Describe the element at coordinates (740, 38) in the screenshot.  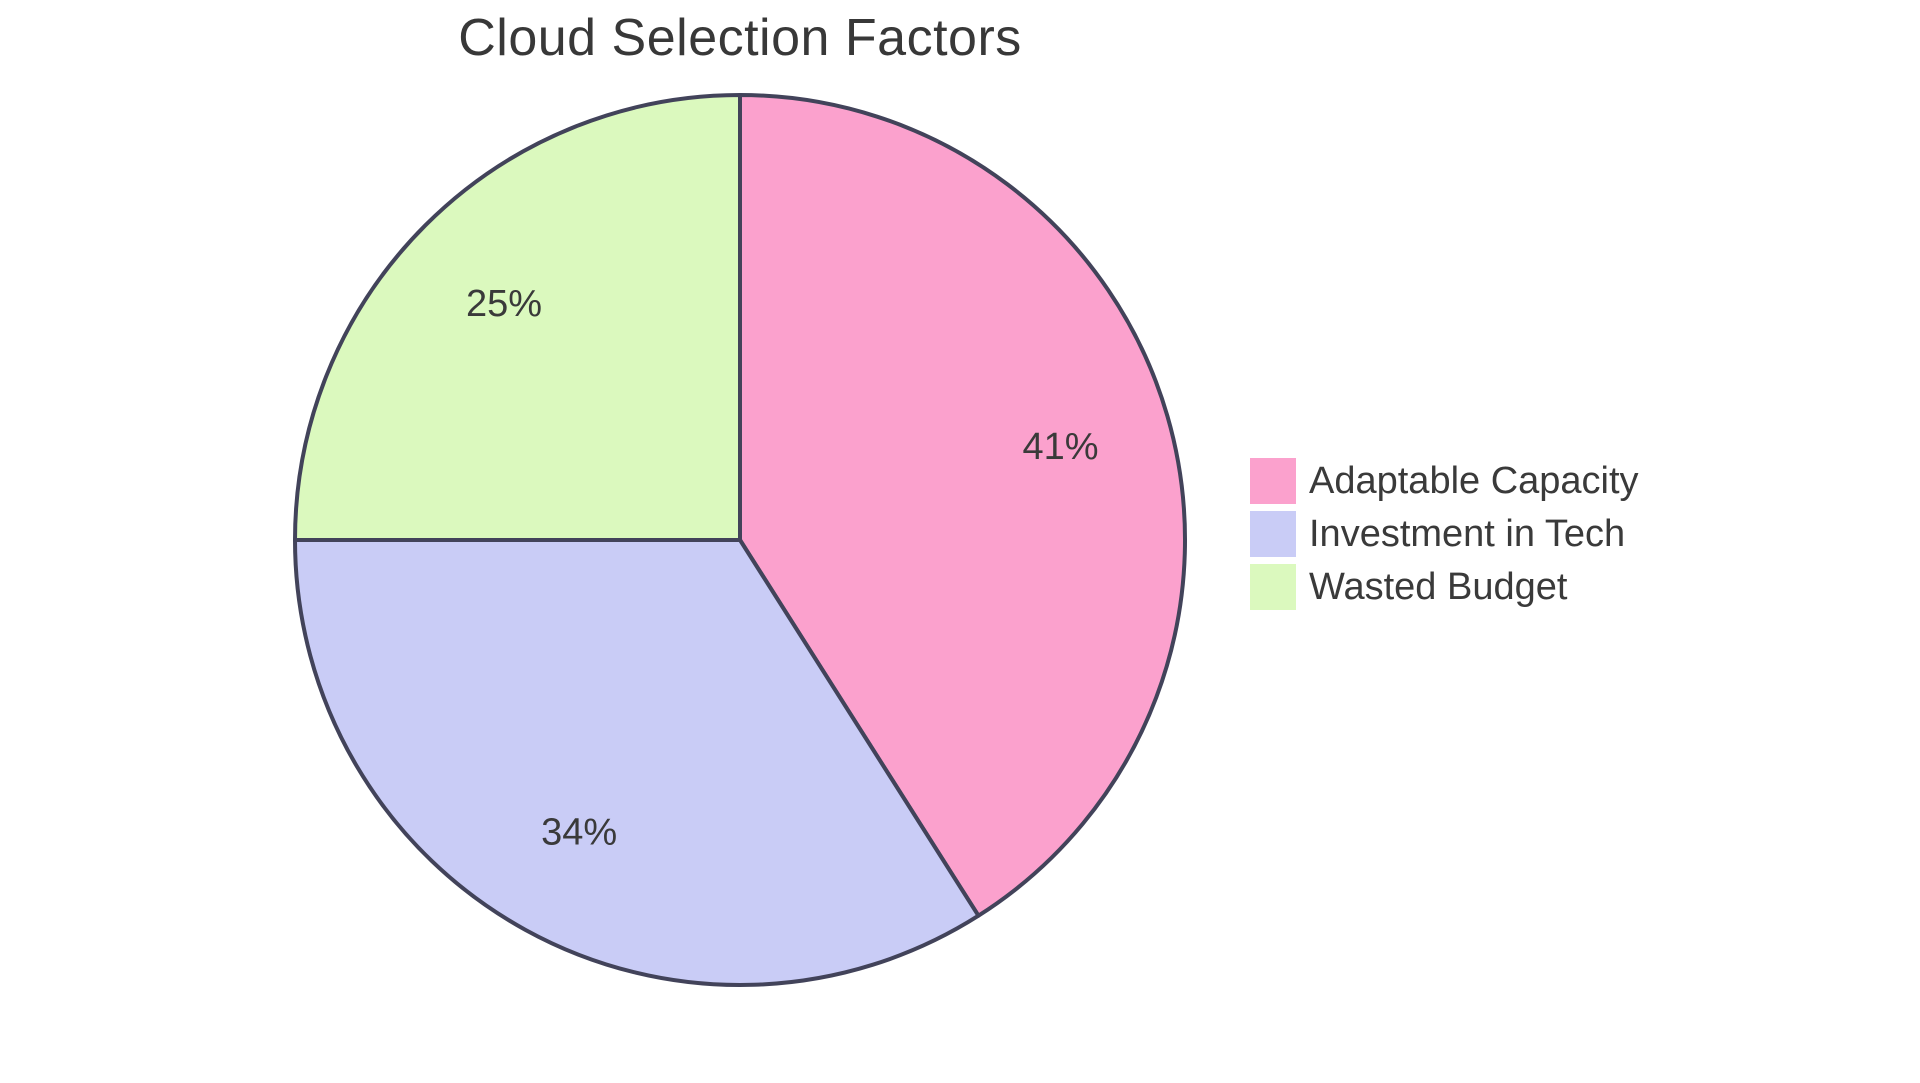
I see `chart-title: Cloud Selection Factors` at that location.